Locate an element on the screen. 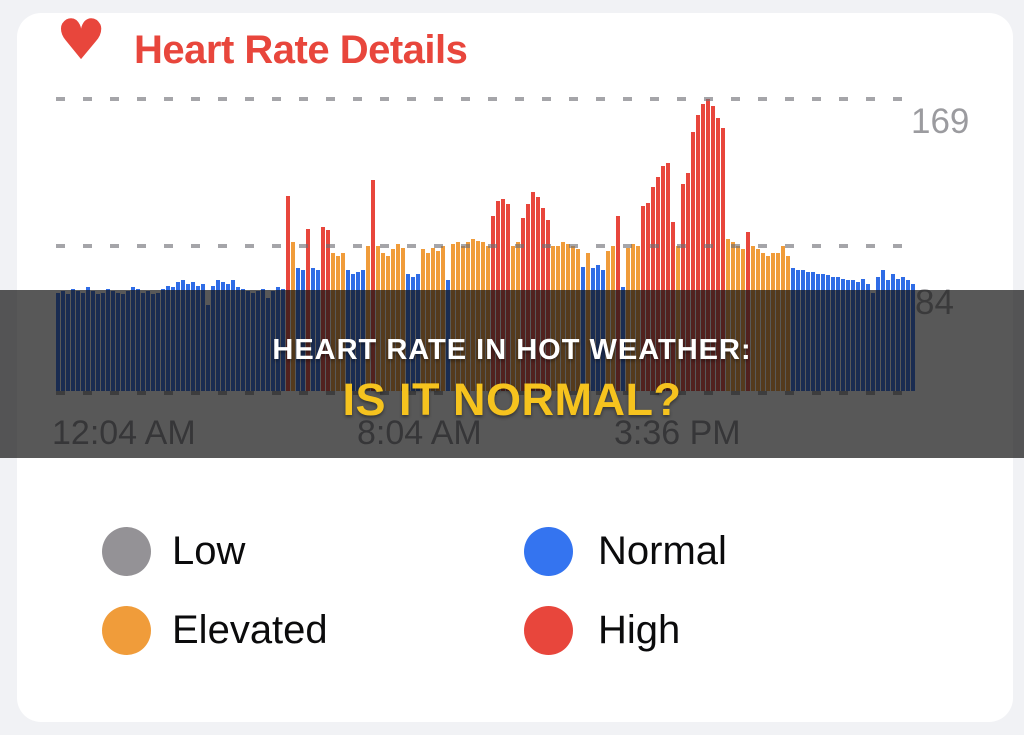 The width and height of the screenshot is (1024, 735). legend-swatch-high is located at coordinates (548, 630).